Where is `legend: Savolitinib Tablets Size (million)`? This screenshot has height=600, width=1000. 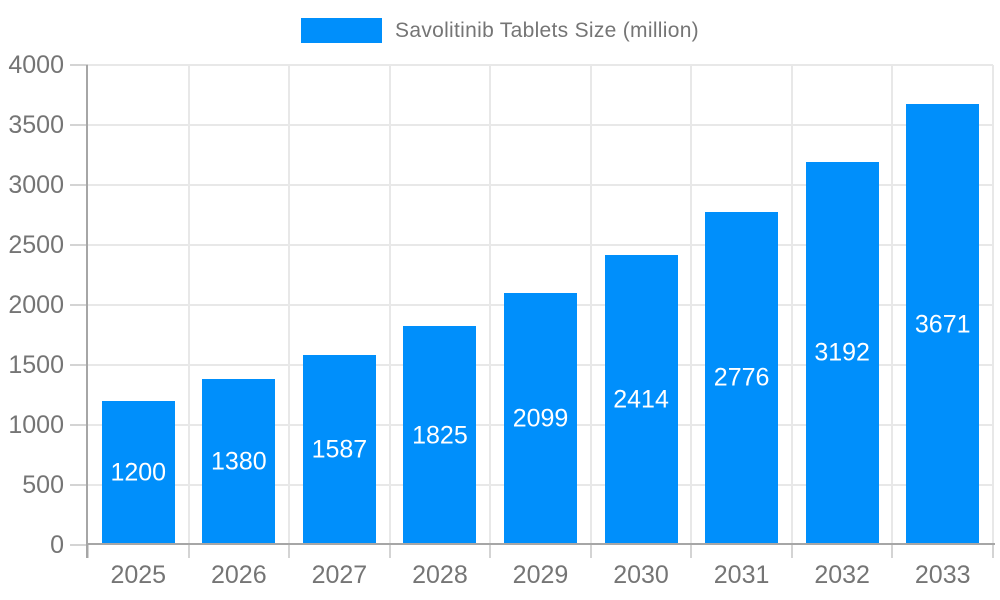
legend: Savolitinib Tablets Size (million) is located at coordinates (500, 30).